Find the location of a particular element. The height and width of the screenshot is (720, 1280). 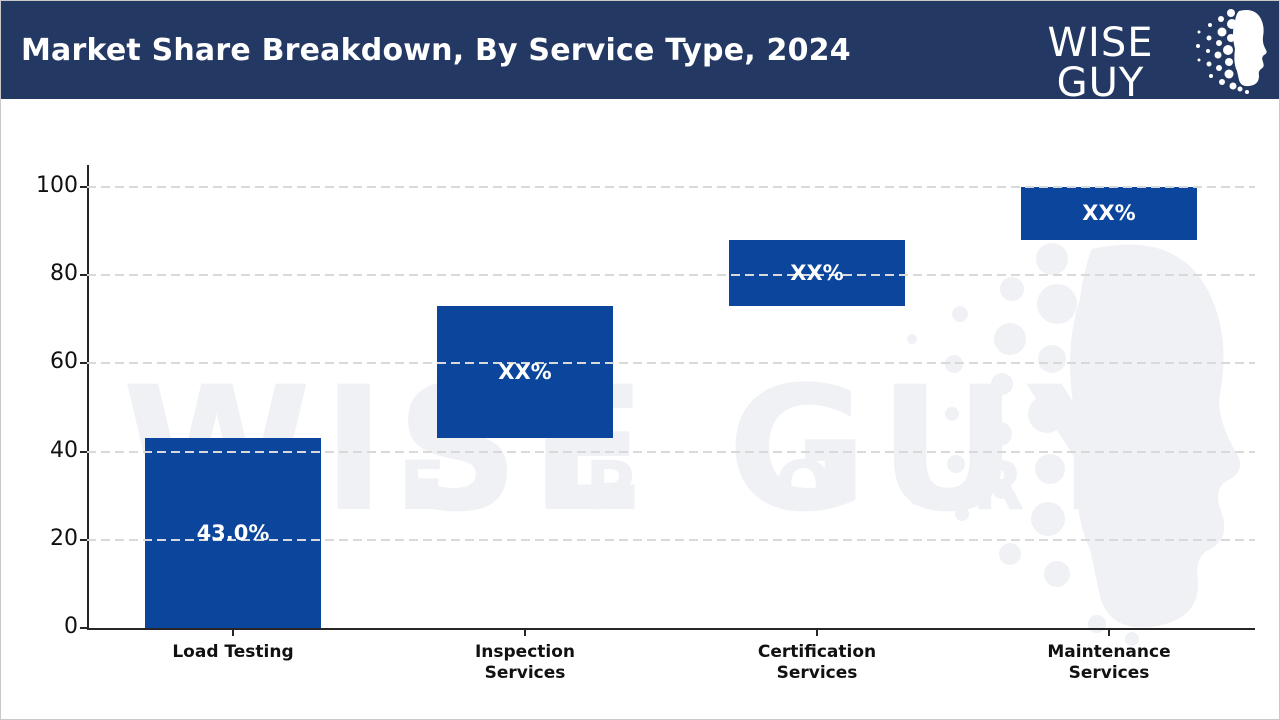

bar-certification-services is located at coordinates (817, 273).